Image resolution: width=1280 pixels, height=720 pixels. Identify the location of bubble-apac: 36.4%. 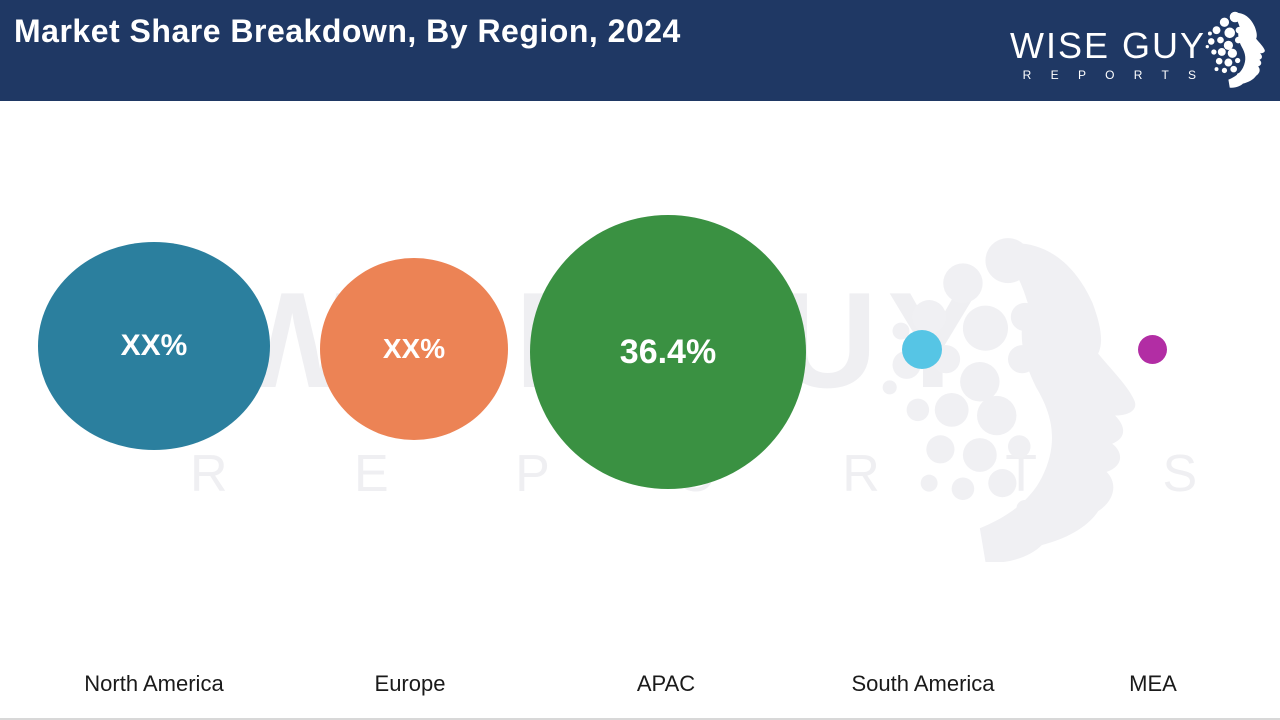
(668, 352).